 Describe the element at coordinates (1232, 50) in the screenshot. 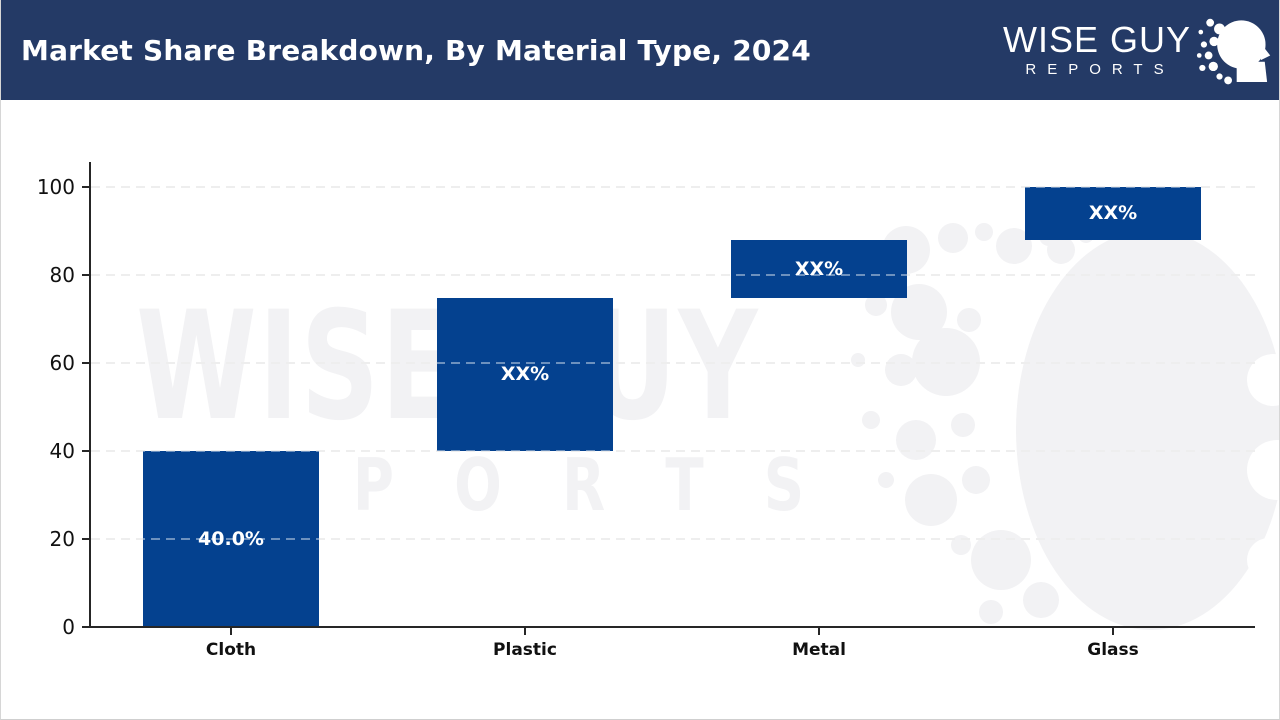

I see `brand-head-icon` at that location.